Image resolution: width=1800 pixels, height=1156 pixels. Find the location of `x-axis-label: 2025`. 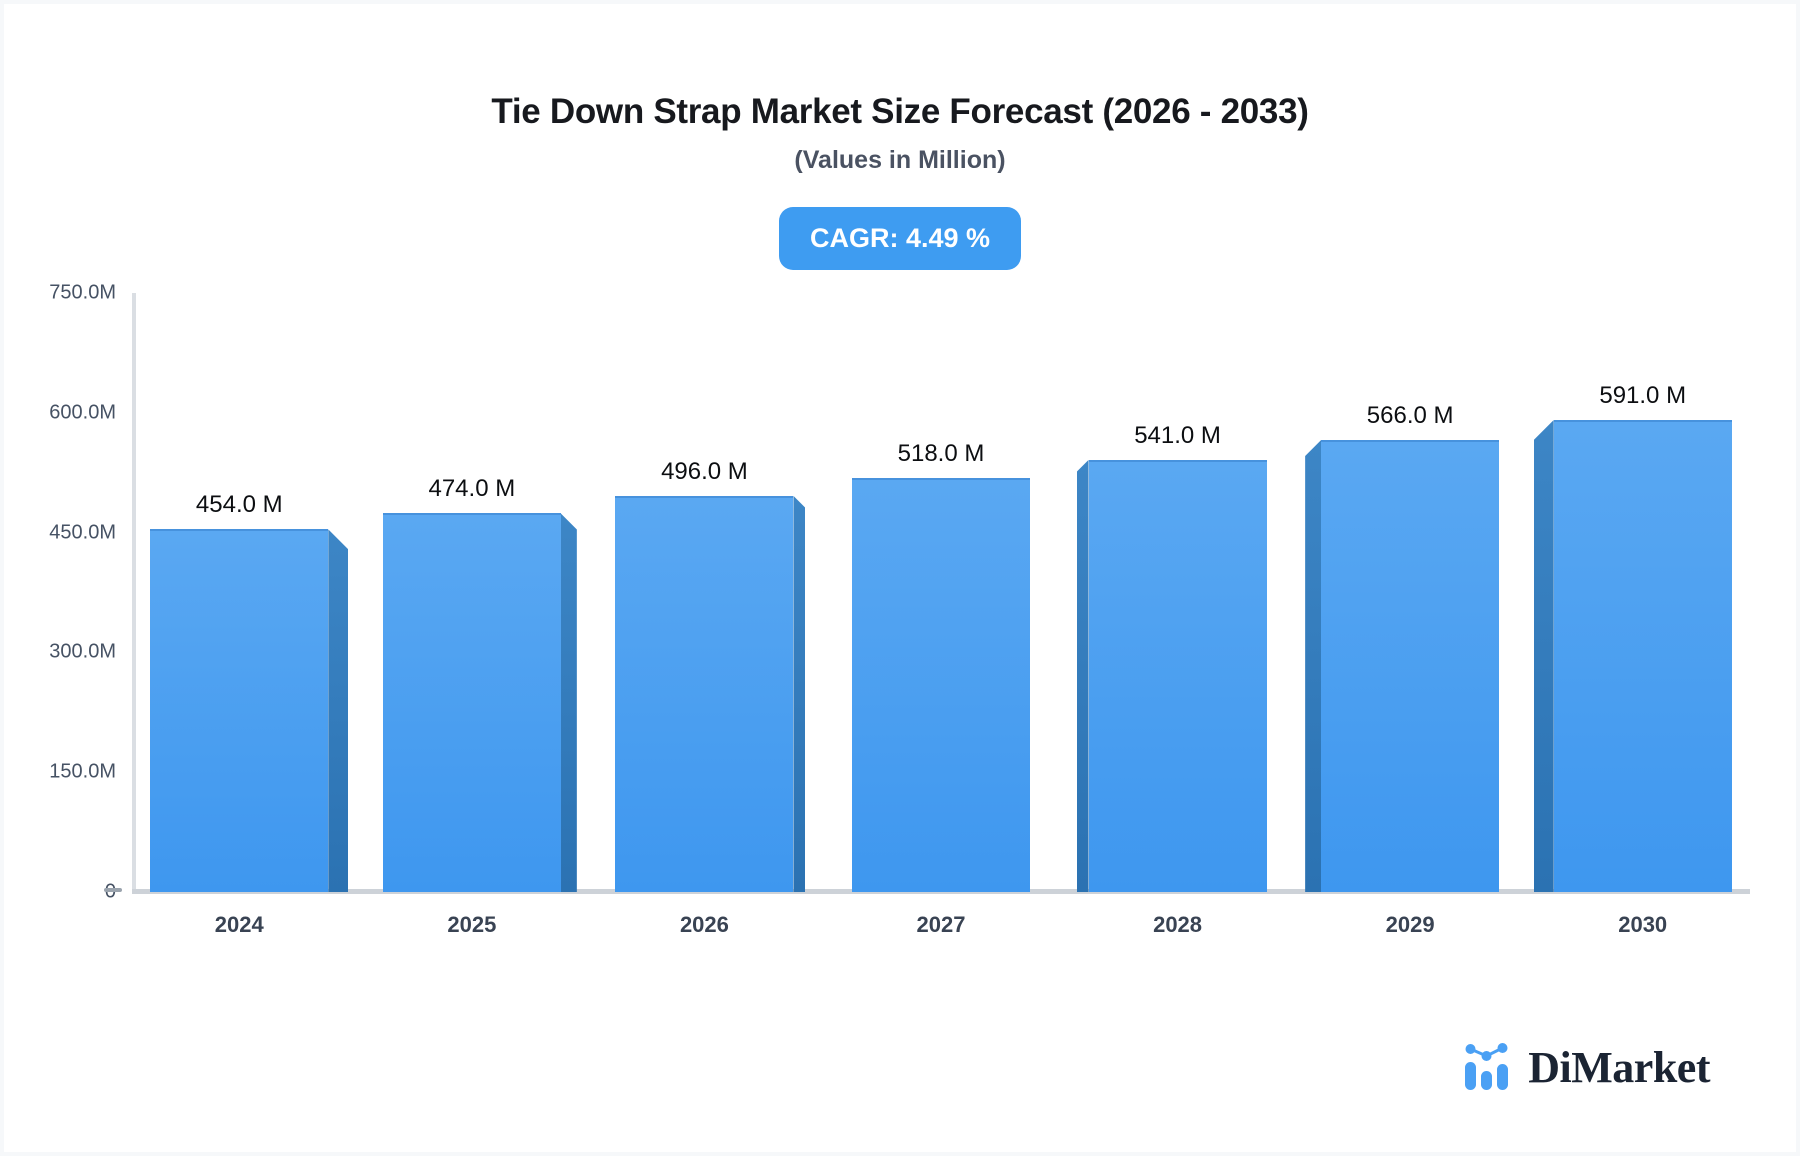

x-axis-label: 2025 is located at coordinates (472, 924).